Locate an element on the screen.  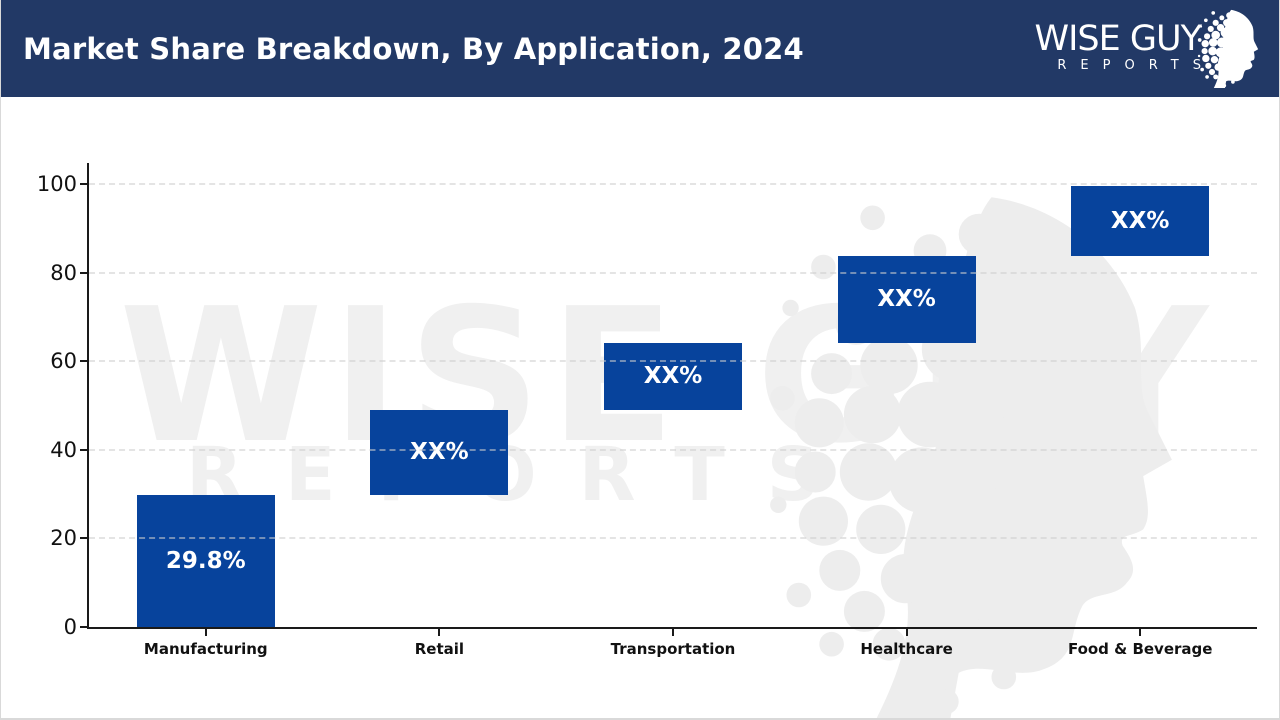
y-tick-label-40: 40 is located at coordinates (63, 449).